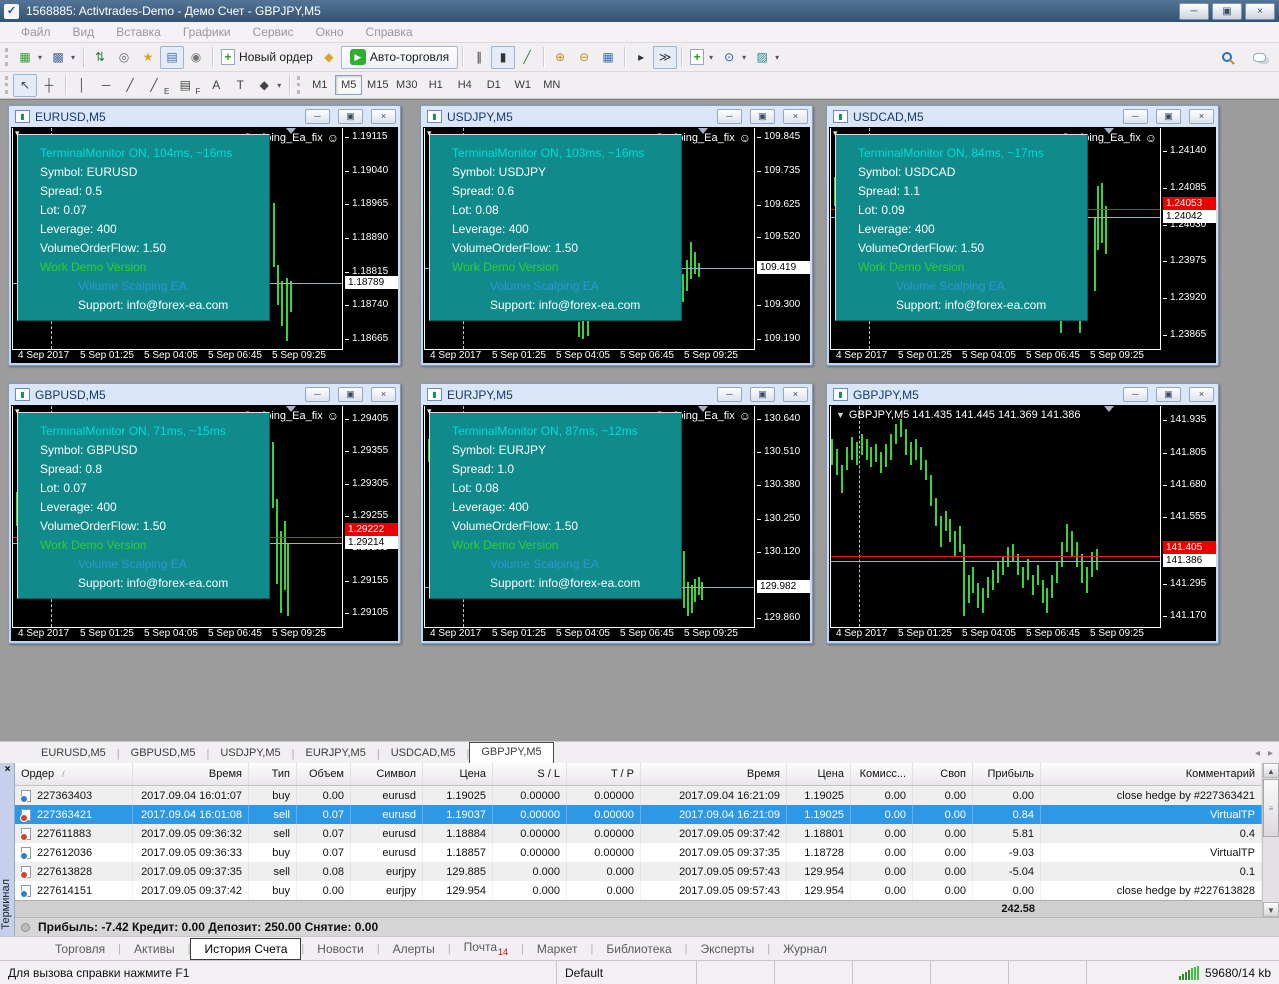  Describe the element at coordinates (246, 948) in the screenshot. I see `terminal-tab: История Счета` at that location.